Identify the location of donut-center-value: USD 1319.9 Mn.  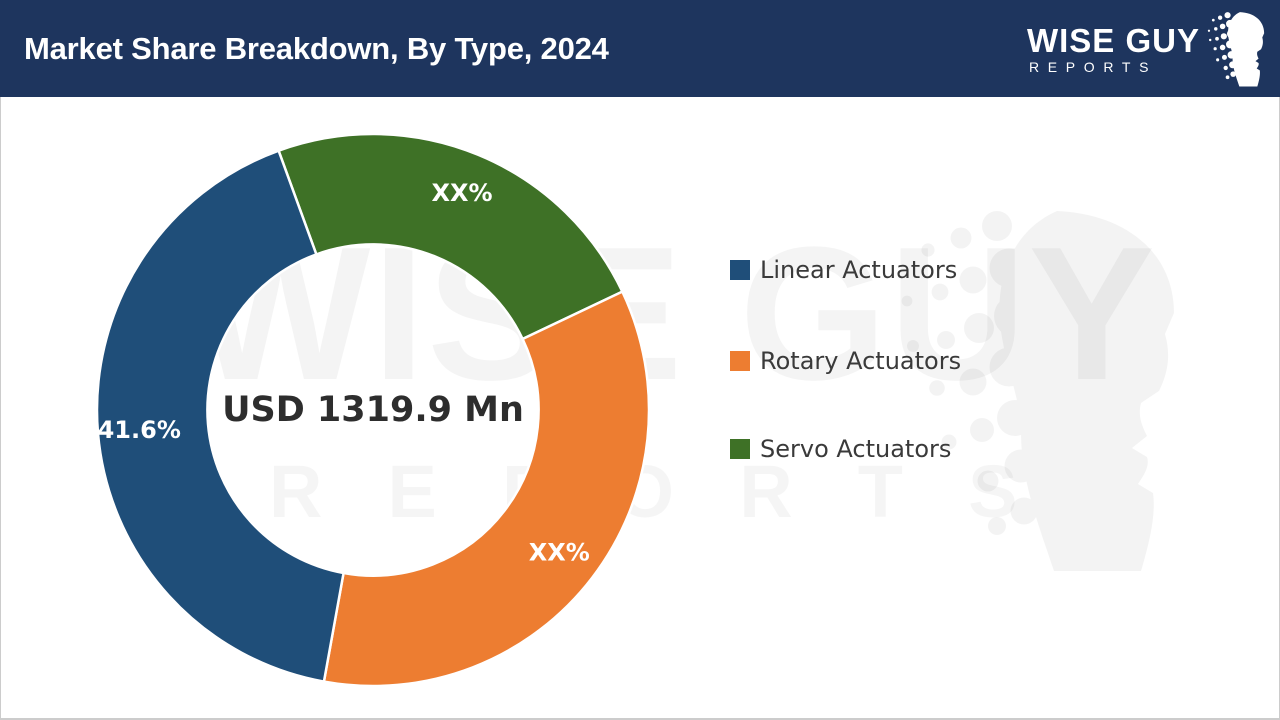
(373, 410).